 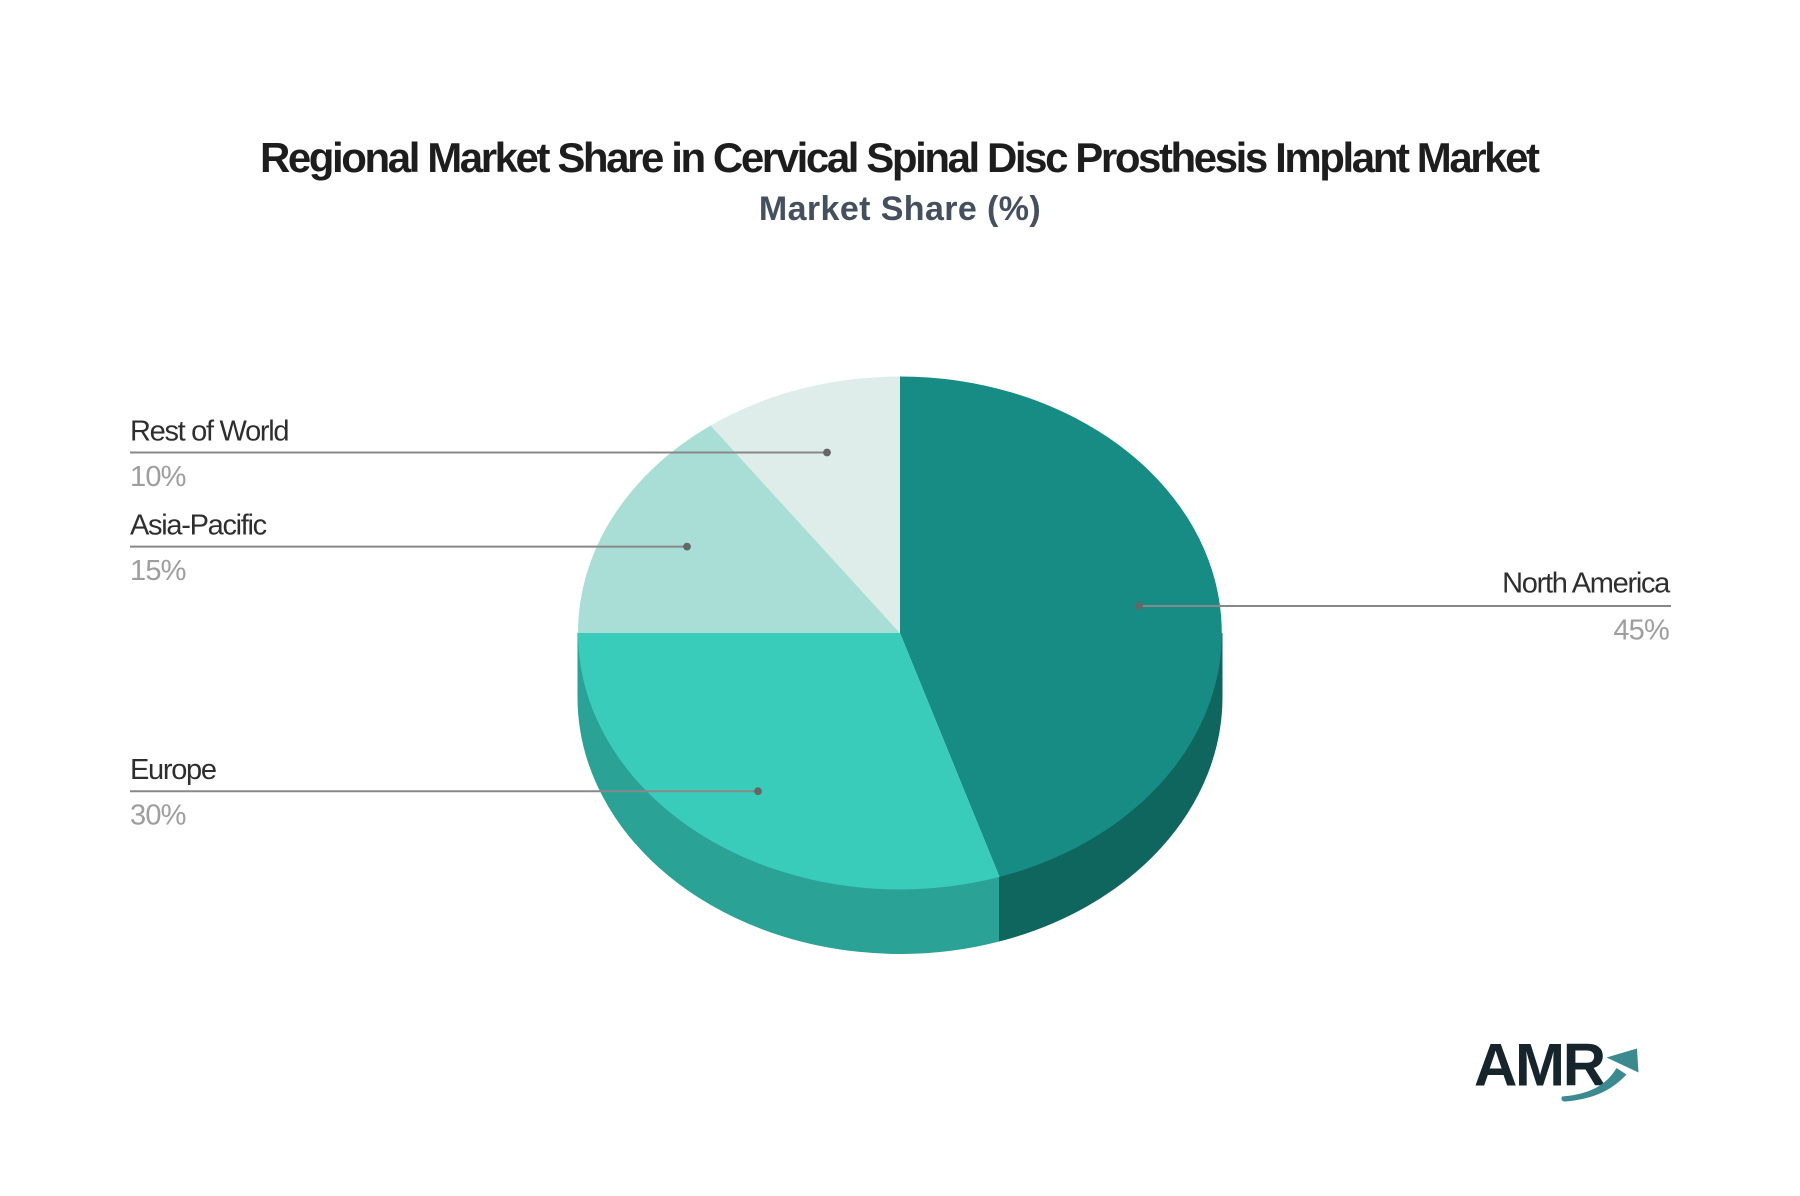 I want to click on svg-text: 10%, so click(x=158, y=477).